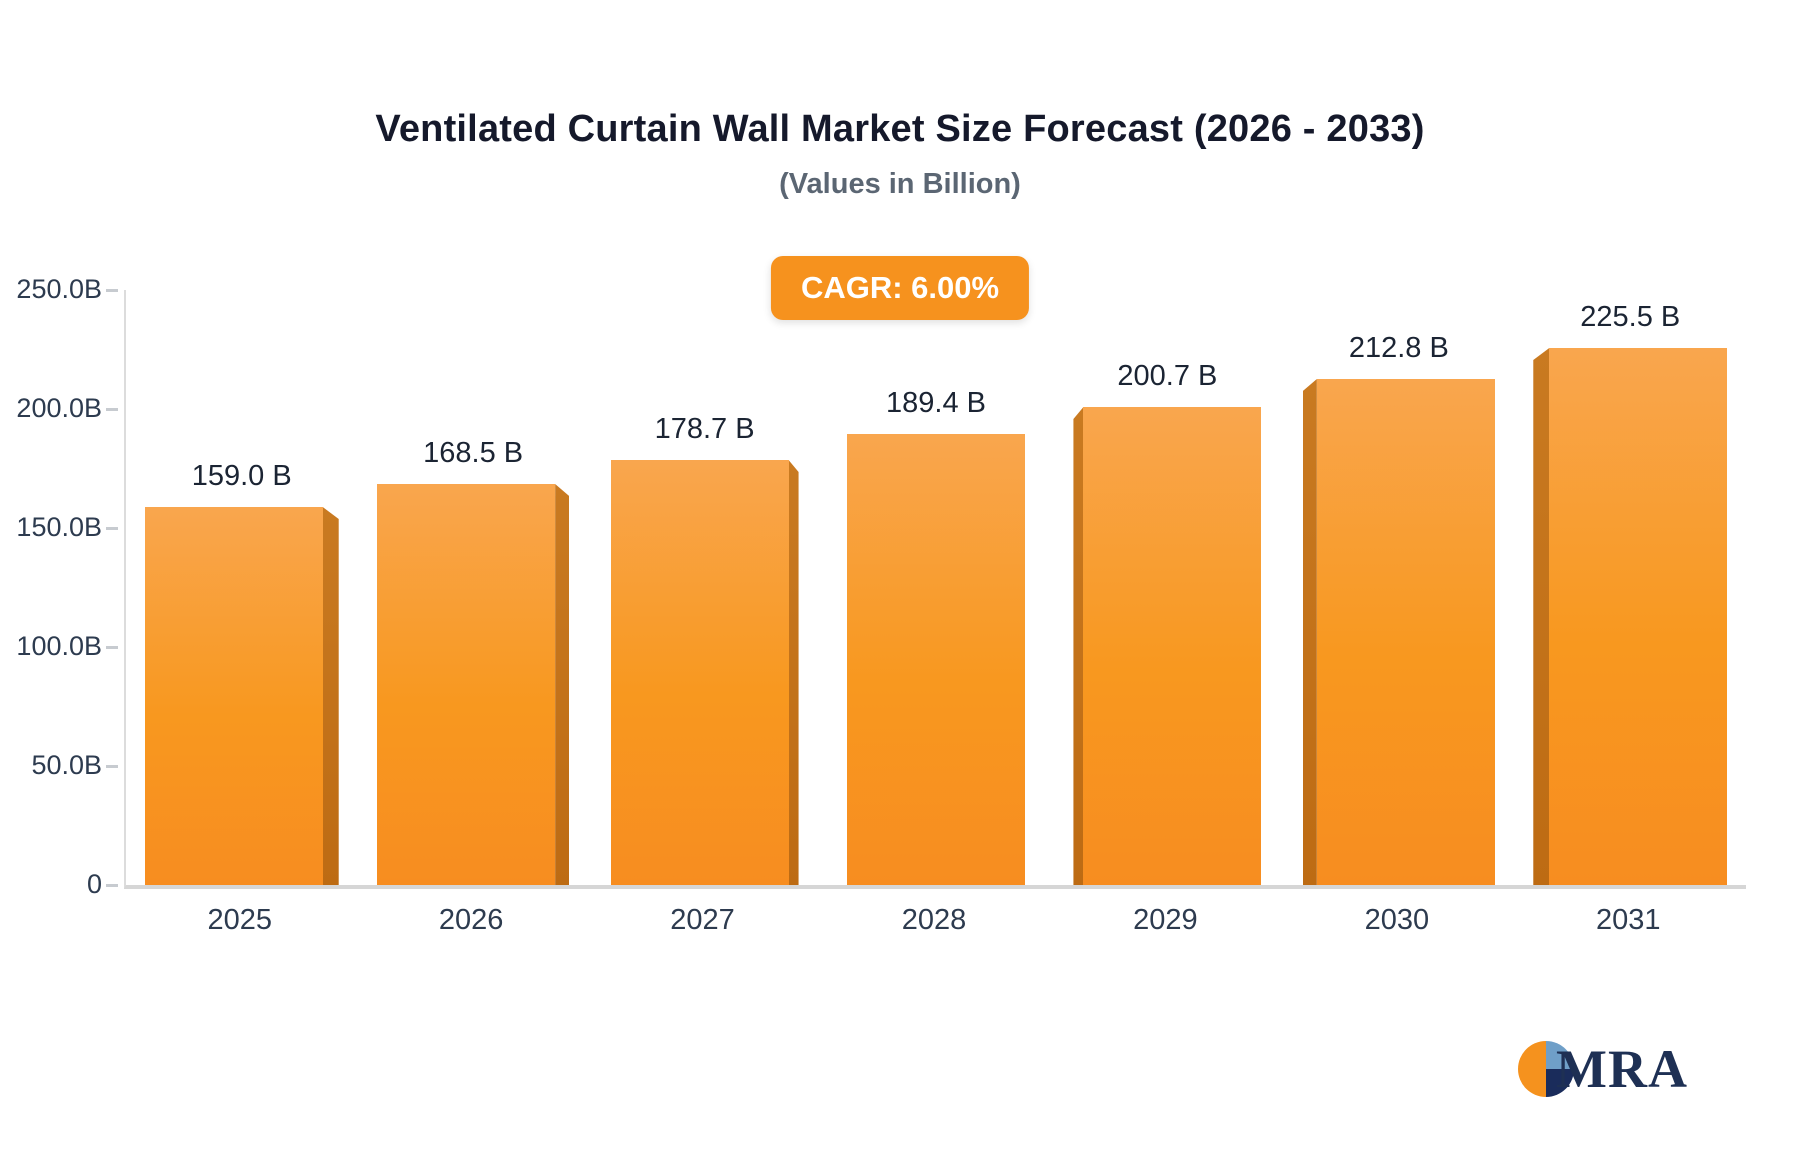 Image resolution: width=1800 pixels, height=1156 pixels. What do you see at coordinates (62, 586) in the screenshot?
I see `y-axis: 0 50.0B 100.0B 150.0B 200.0B 250.0B` at bounding box center [62, 586].